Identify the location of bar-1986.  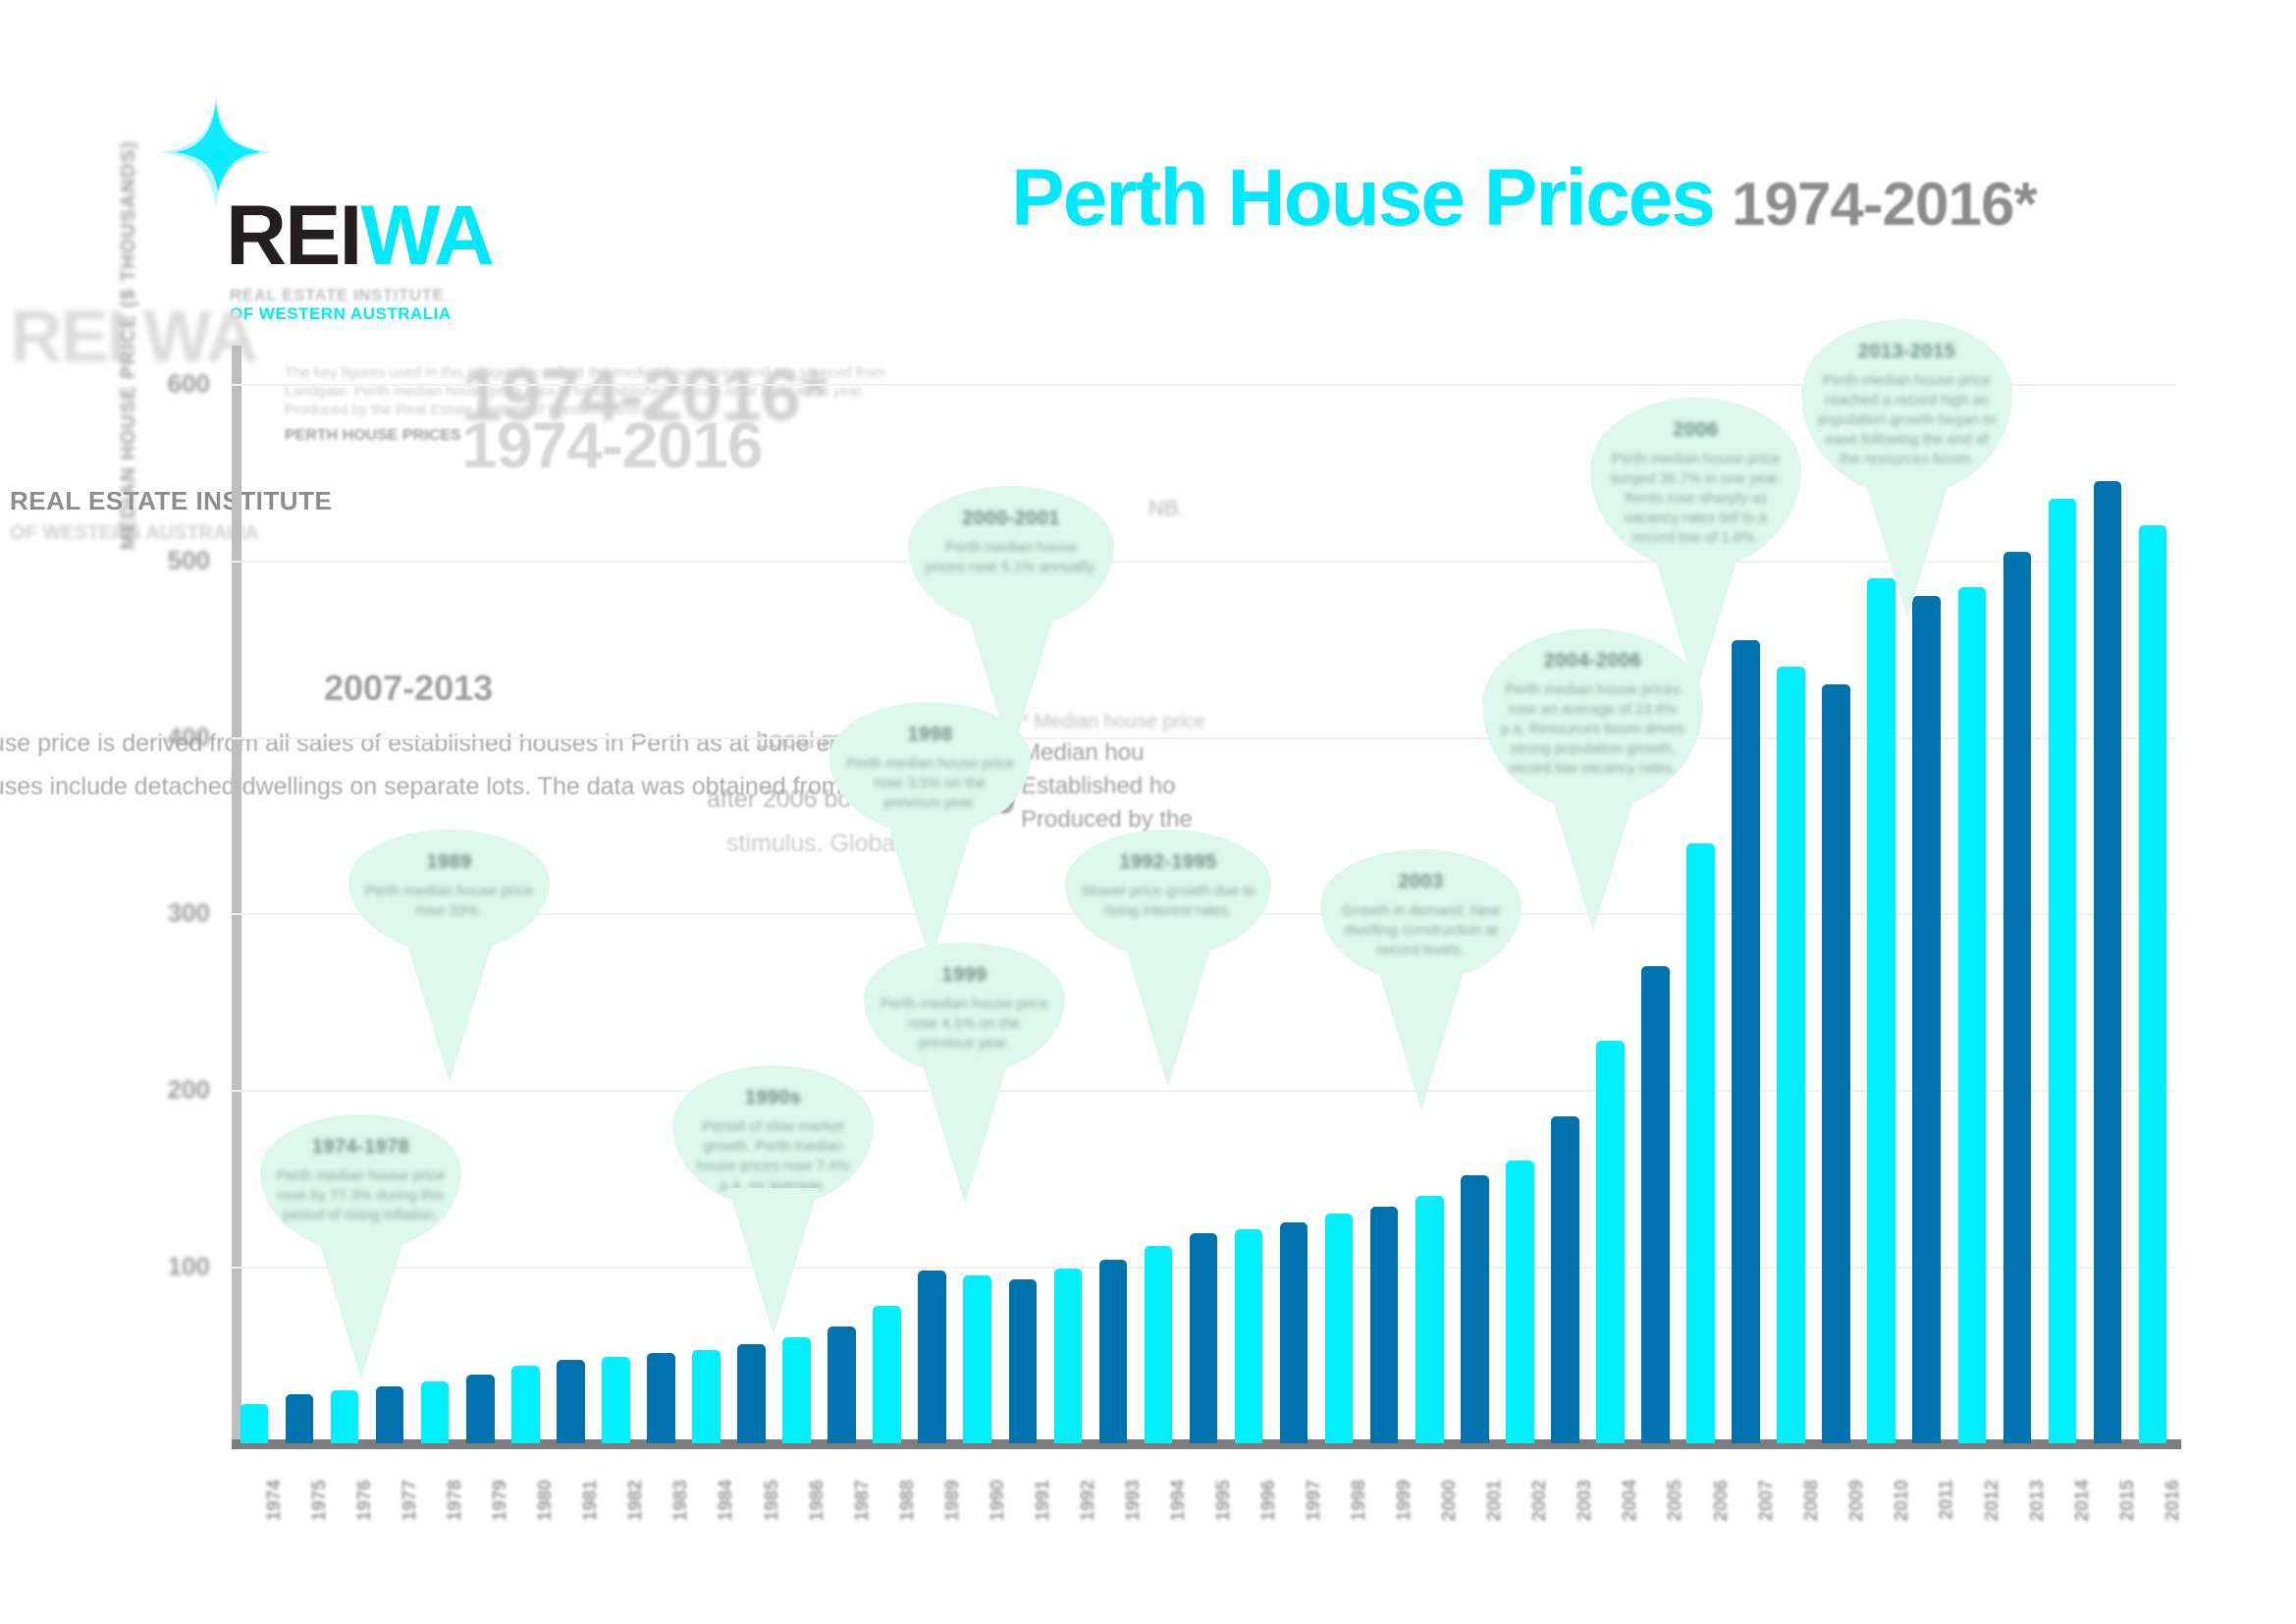
(796, 1390).